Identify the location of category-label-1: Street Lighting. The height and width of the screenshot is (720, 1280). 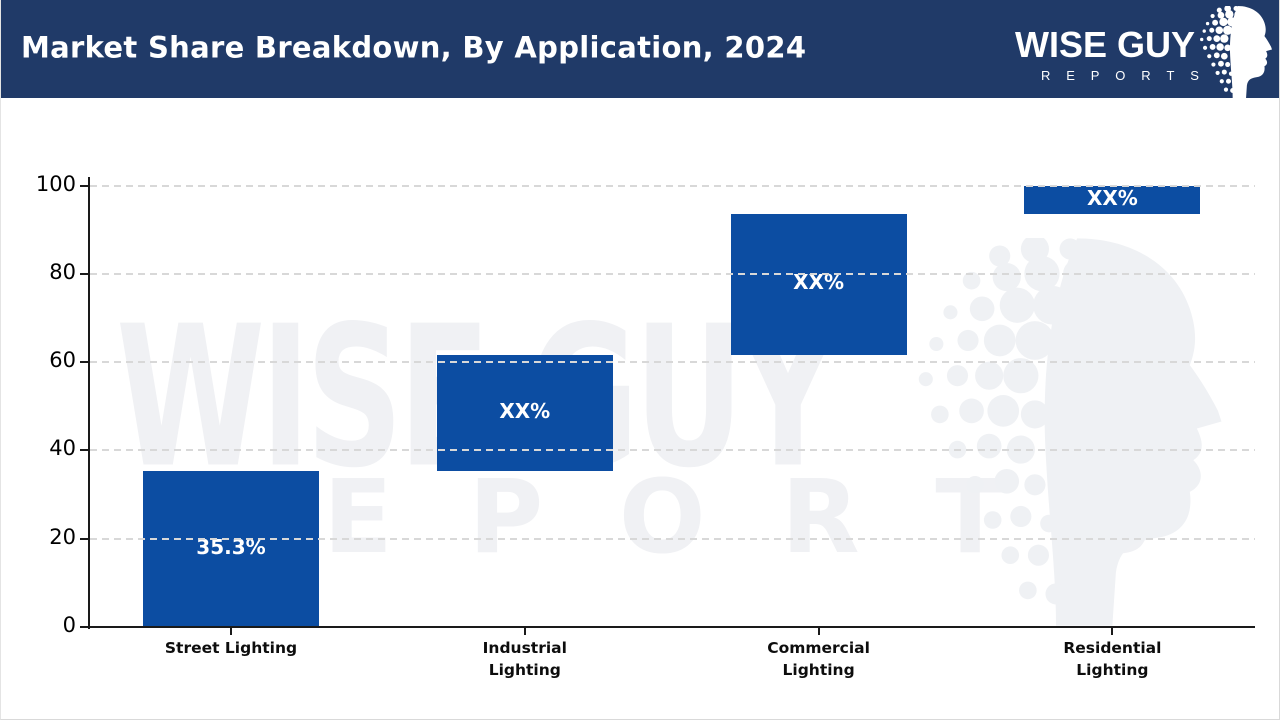
(231, 648).